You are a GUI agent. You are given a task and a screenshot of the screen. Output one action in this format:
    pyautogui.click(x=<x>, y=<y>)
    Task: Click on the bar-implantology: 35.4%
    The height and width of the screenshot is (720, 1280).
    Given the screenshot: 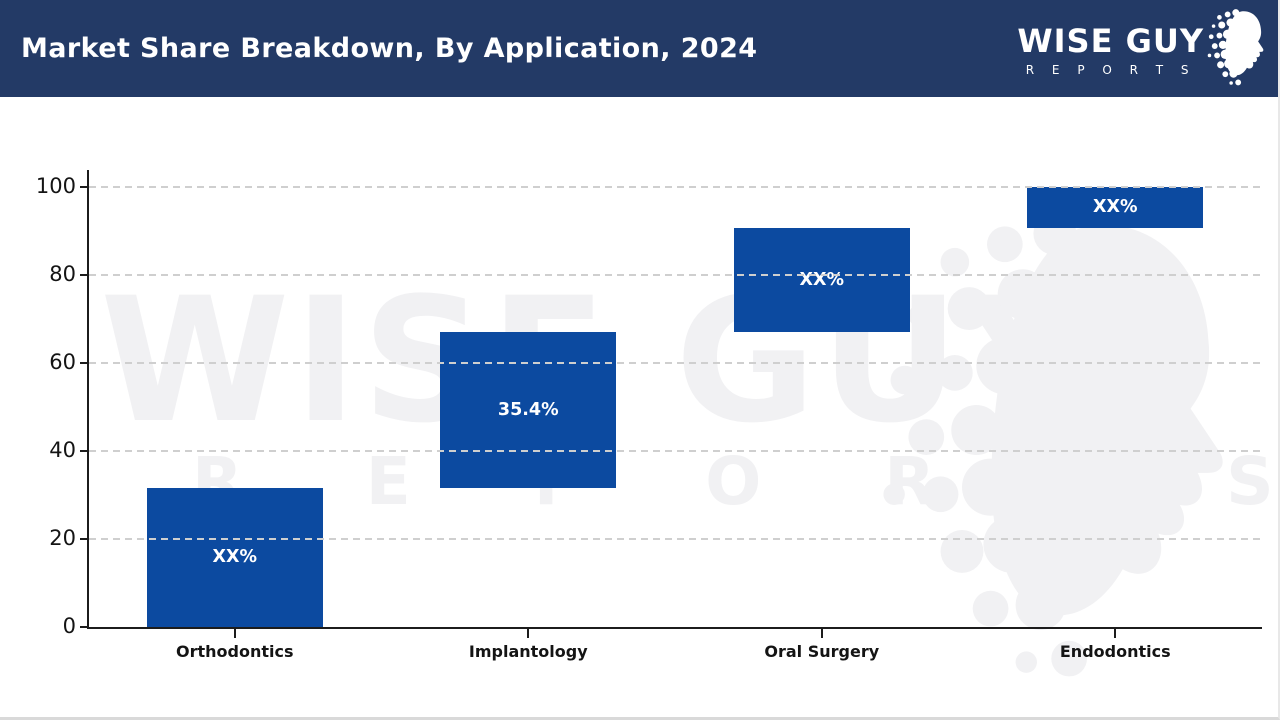 What is the action you would take?
    pyautogui.click(x=528, y=410)
    